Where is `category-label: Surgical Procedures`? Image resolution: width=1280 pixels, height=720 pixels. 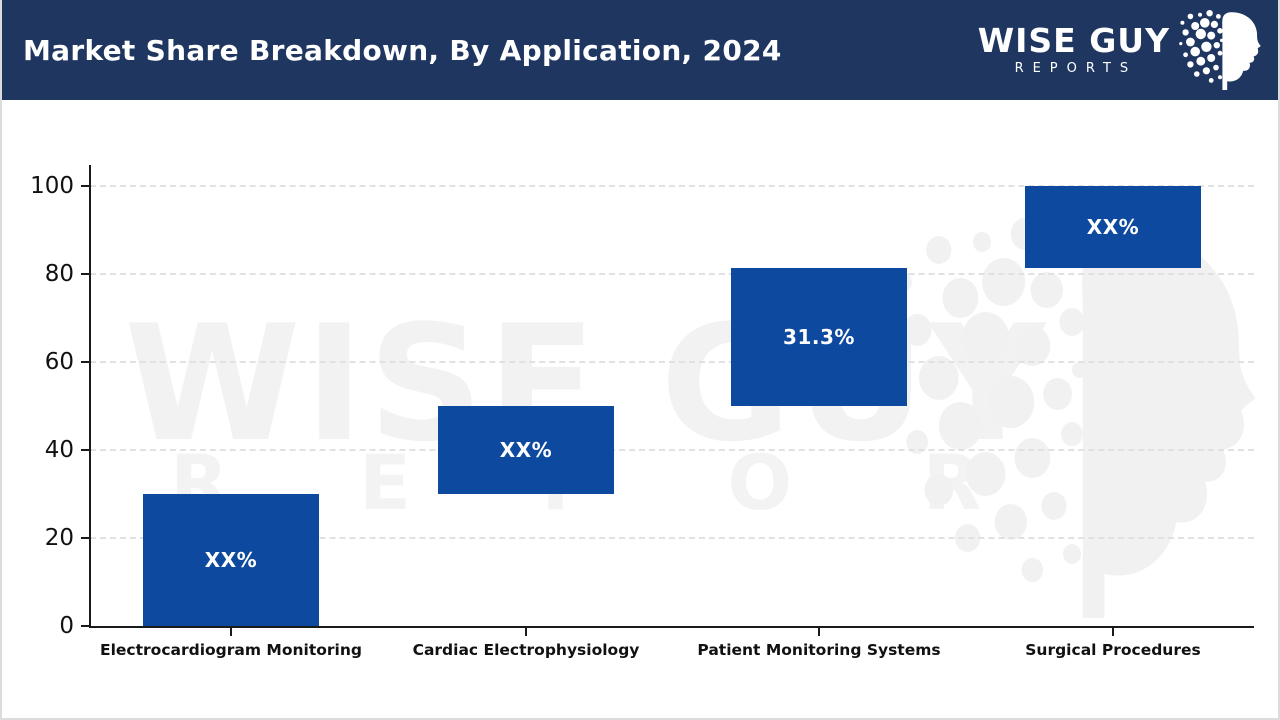 category-label: Surgical Procedures is located at coordinates (1113, 650).